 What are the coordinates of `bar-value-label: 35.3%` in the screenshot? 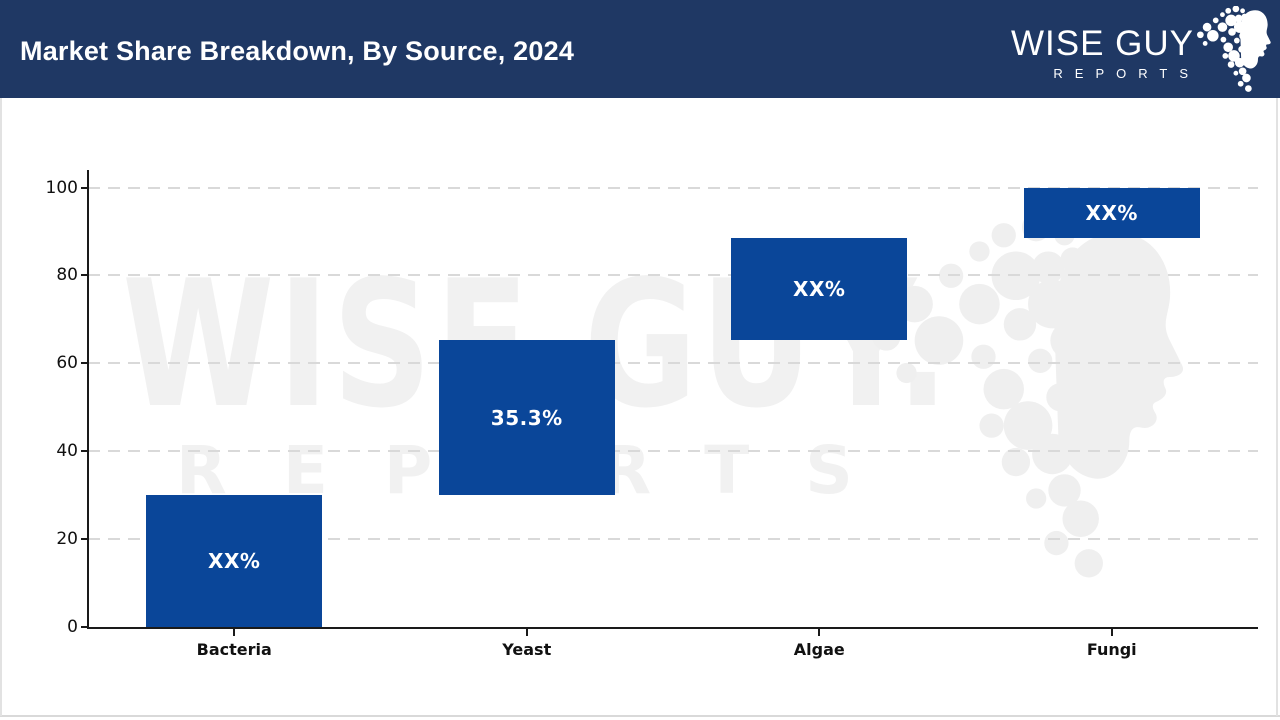 It's located at (526, 417).